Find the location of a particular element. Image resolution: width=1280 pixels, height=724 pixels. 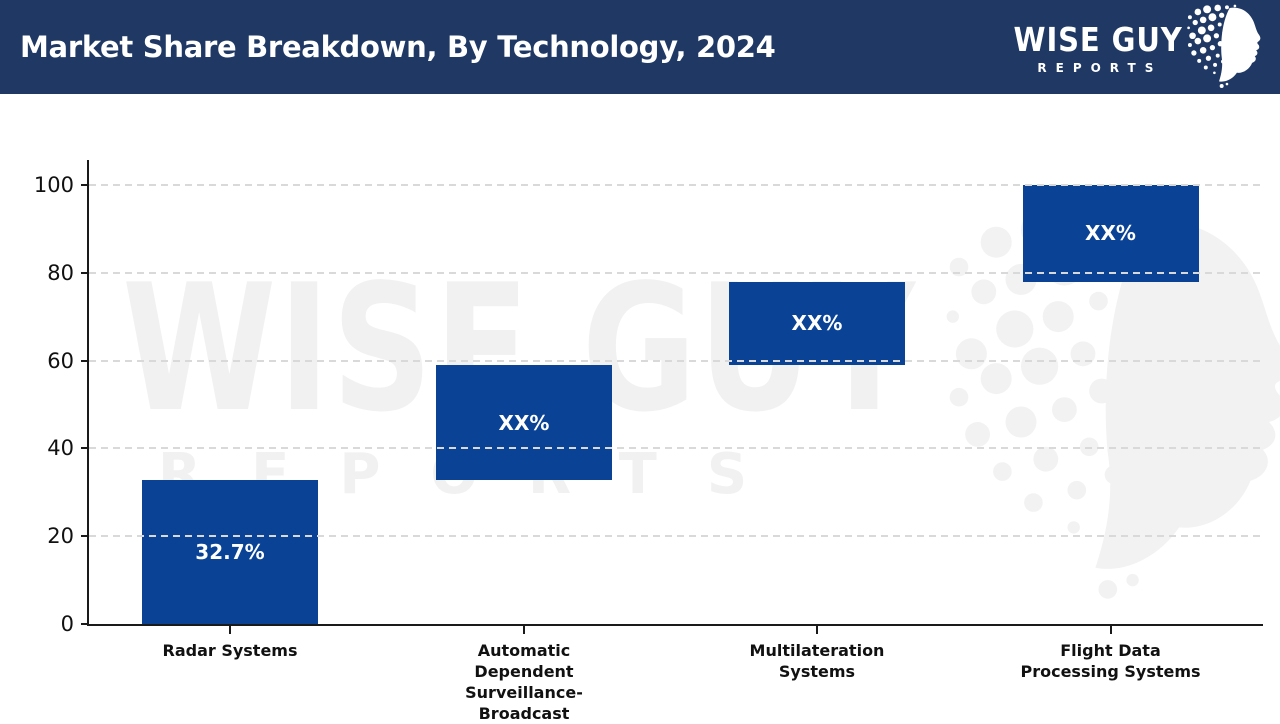

y-tick-label: 0 is located at coordinates (67, 624).